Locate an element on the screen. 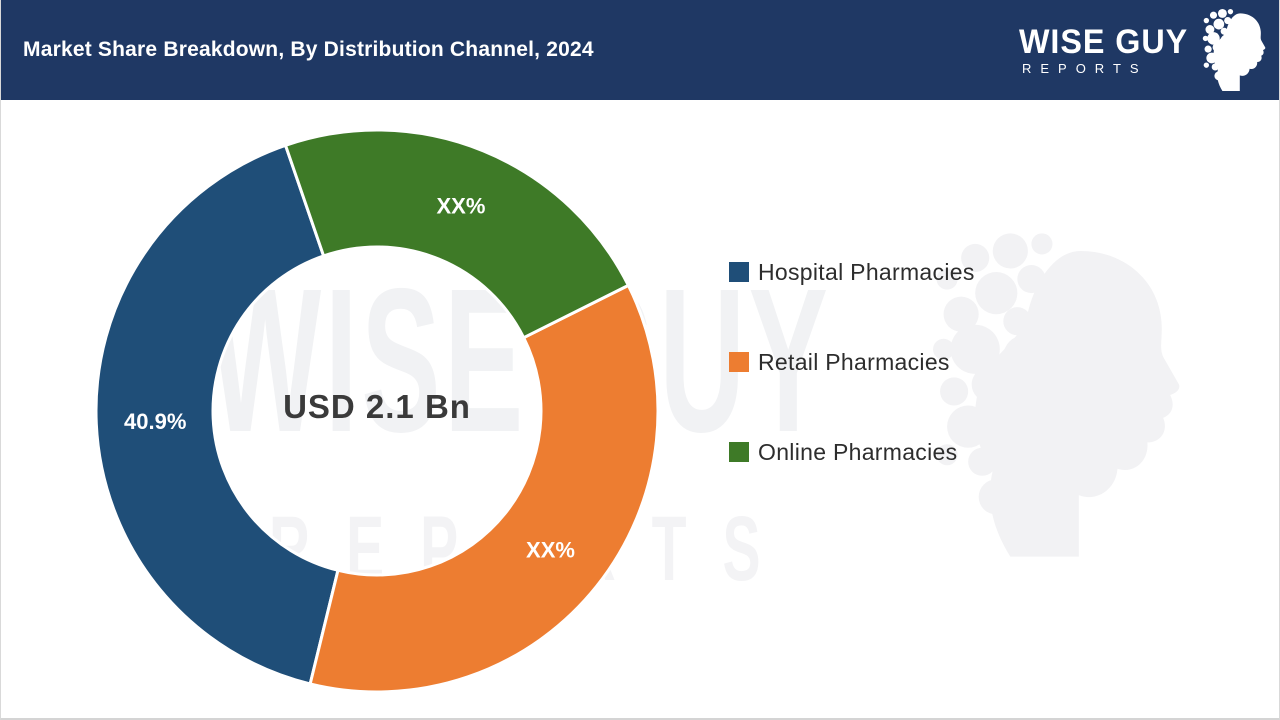 The image size is (1280, 720). logo-face-icon is located at coordinates (1234, 50).